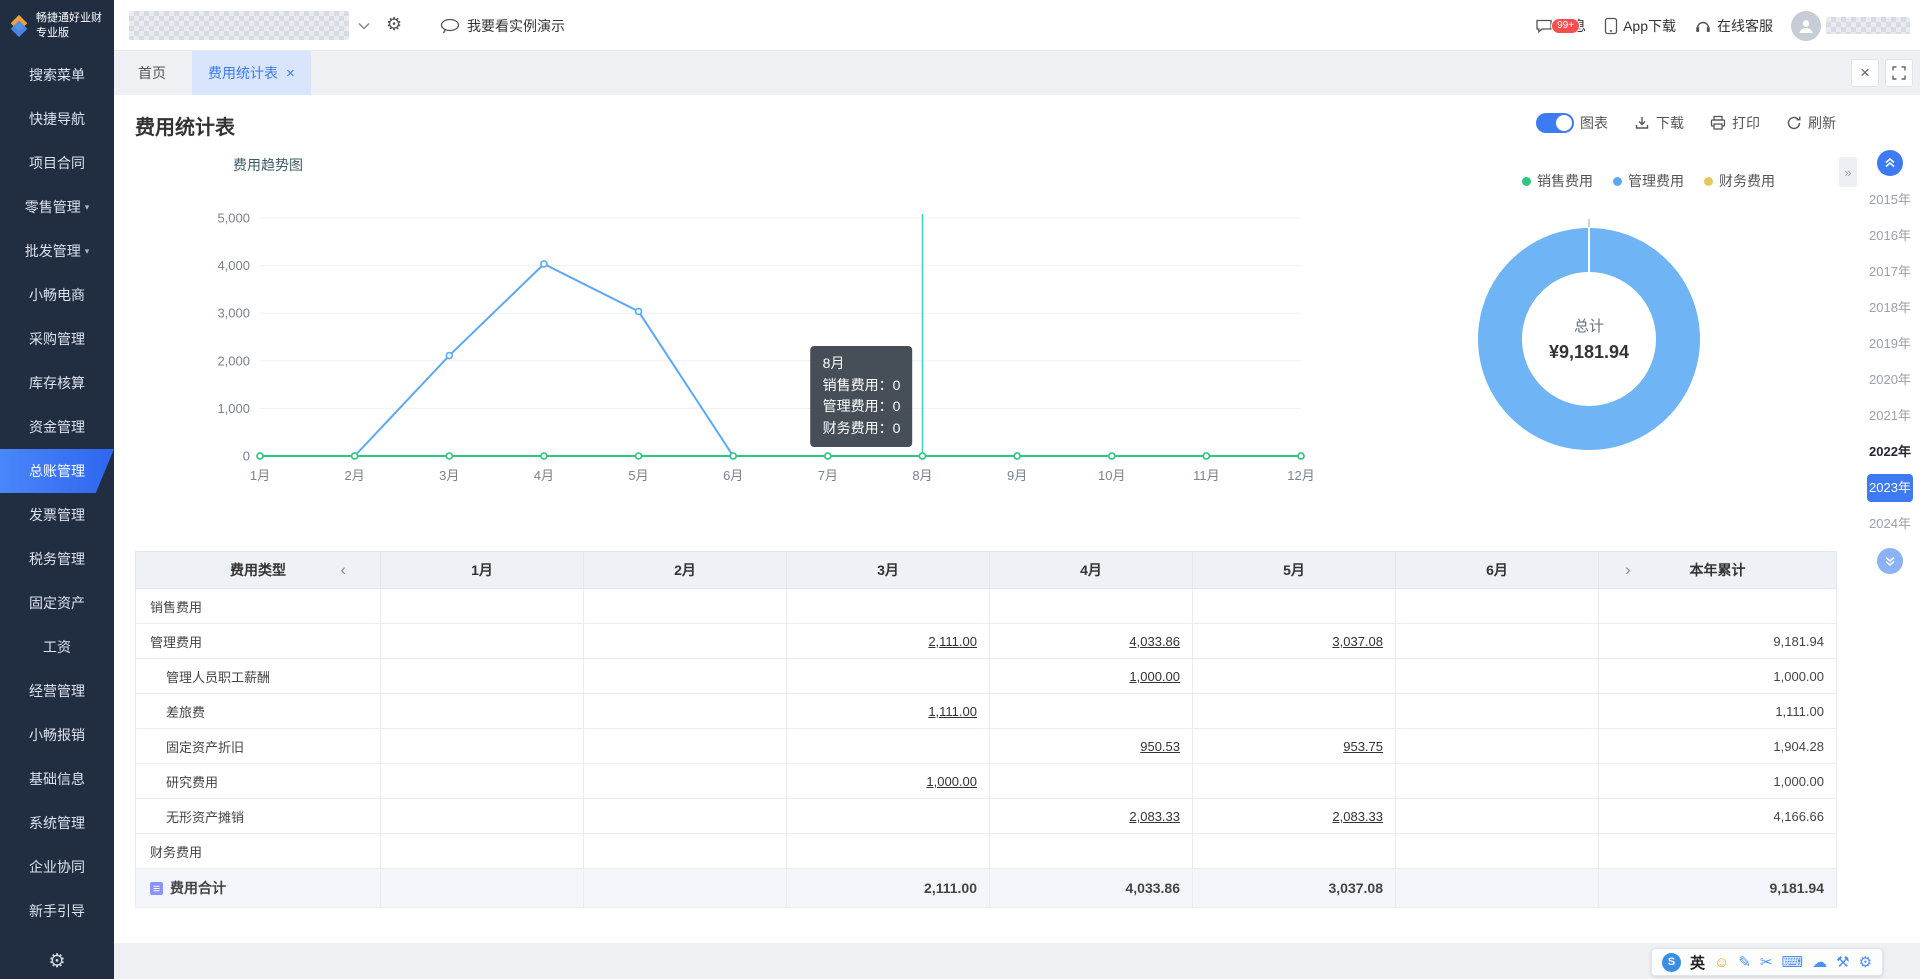  I want to click on smiley-icon: ☺, so click(1722, 962).